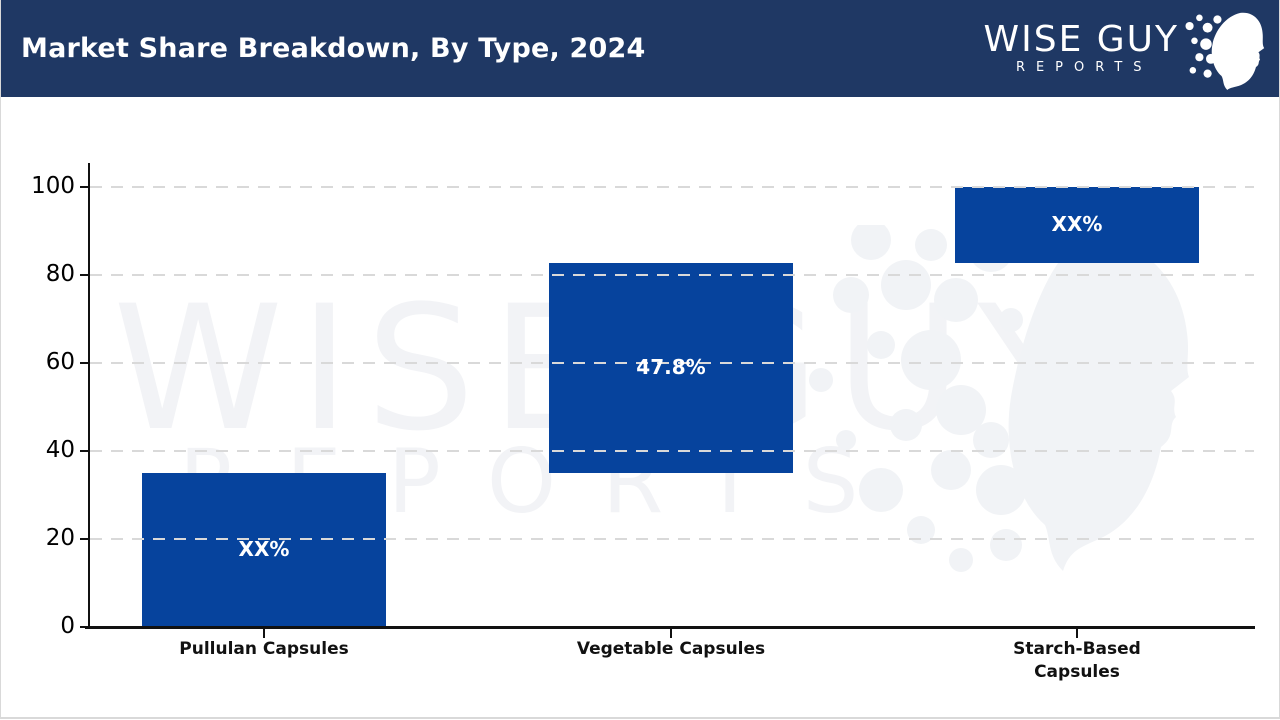  What do you see at coordinates (67, 626) in the screenshot?
I see `y-tick-label: 0` at bounding box center [67, 626].